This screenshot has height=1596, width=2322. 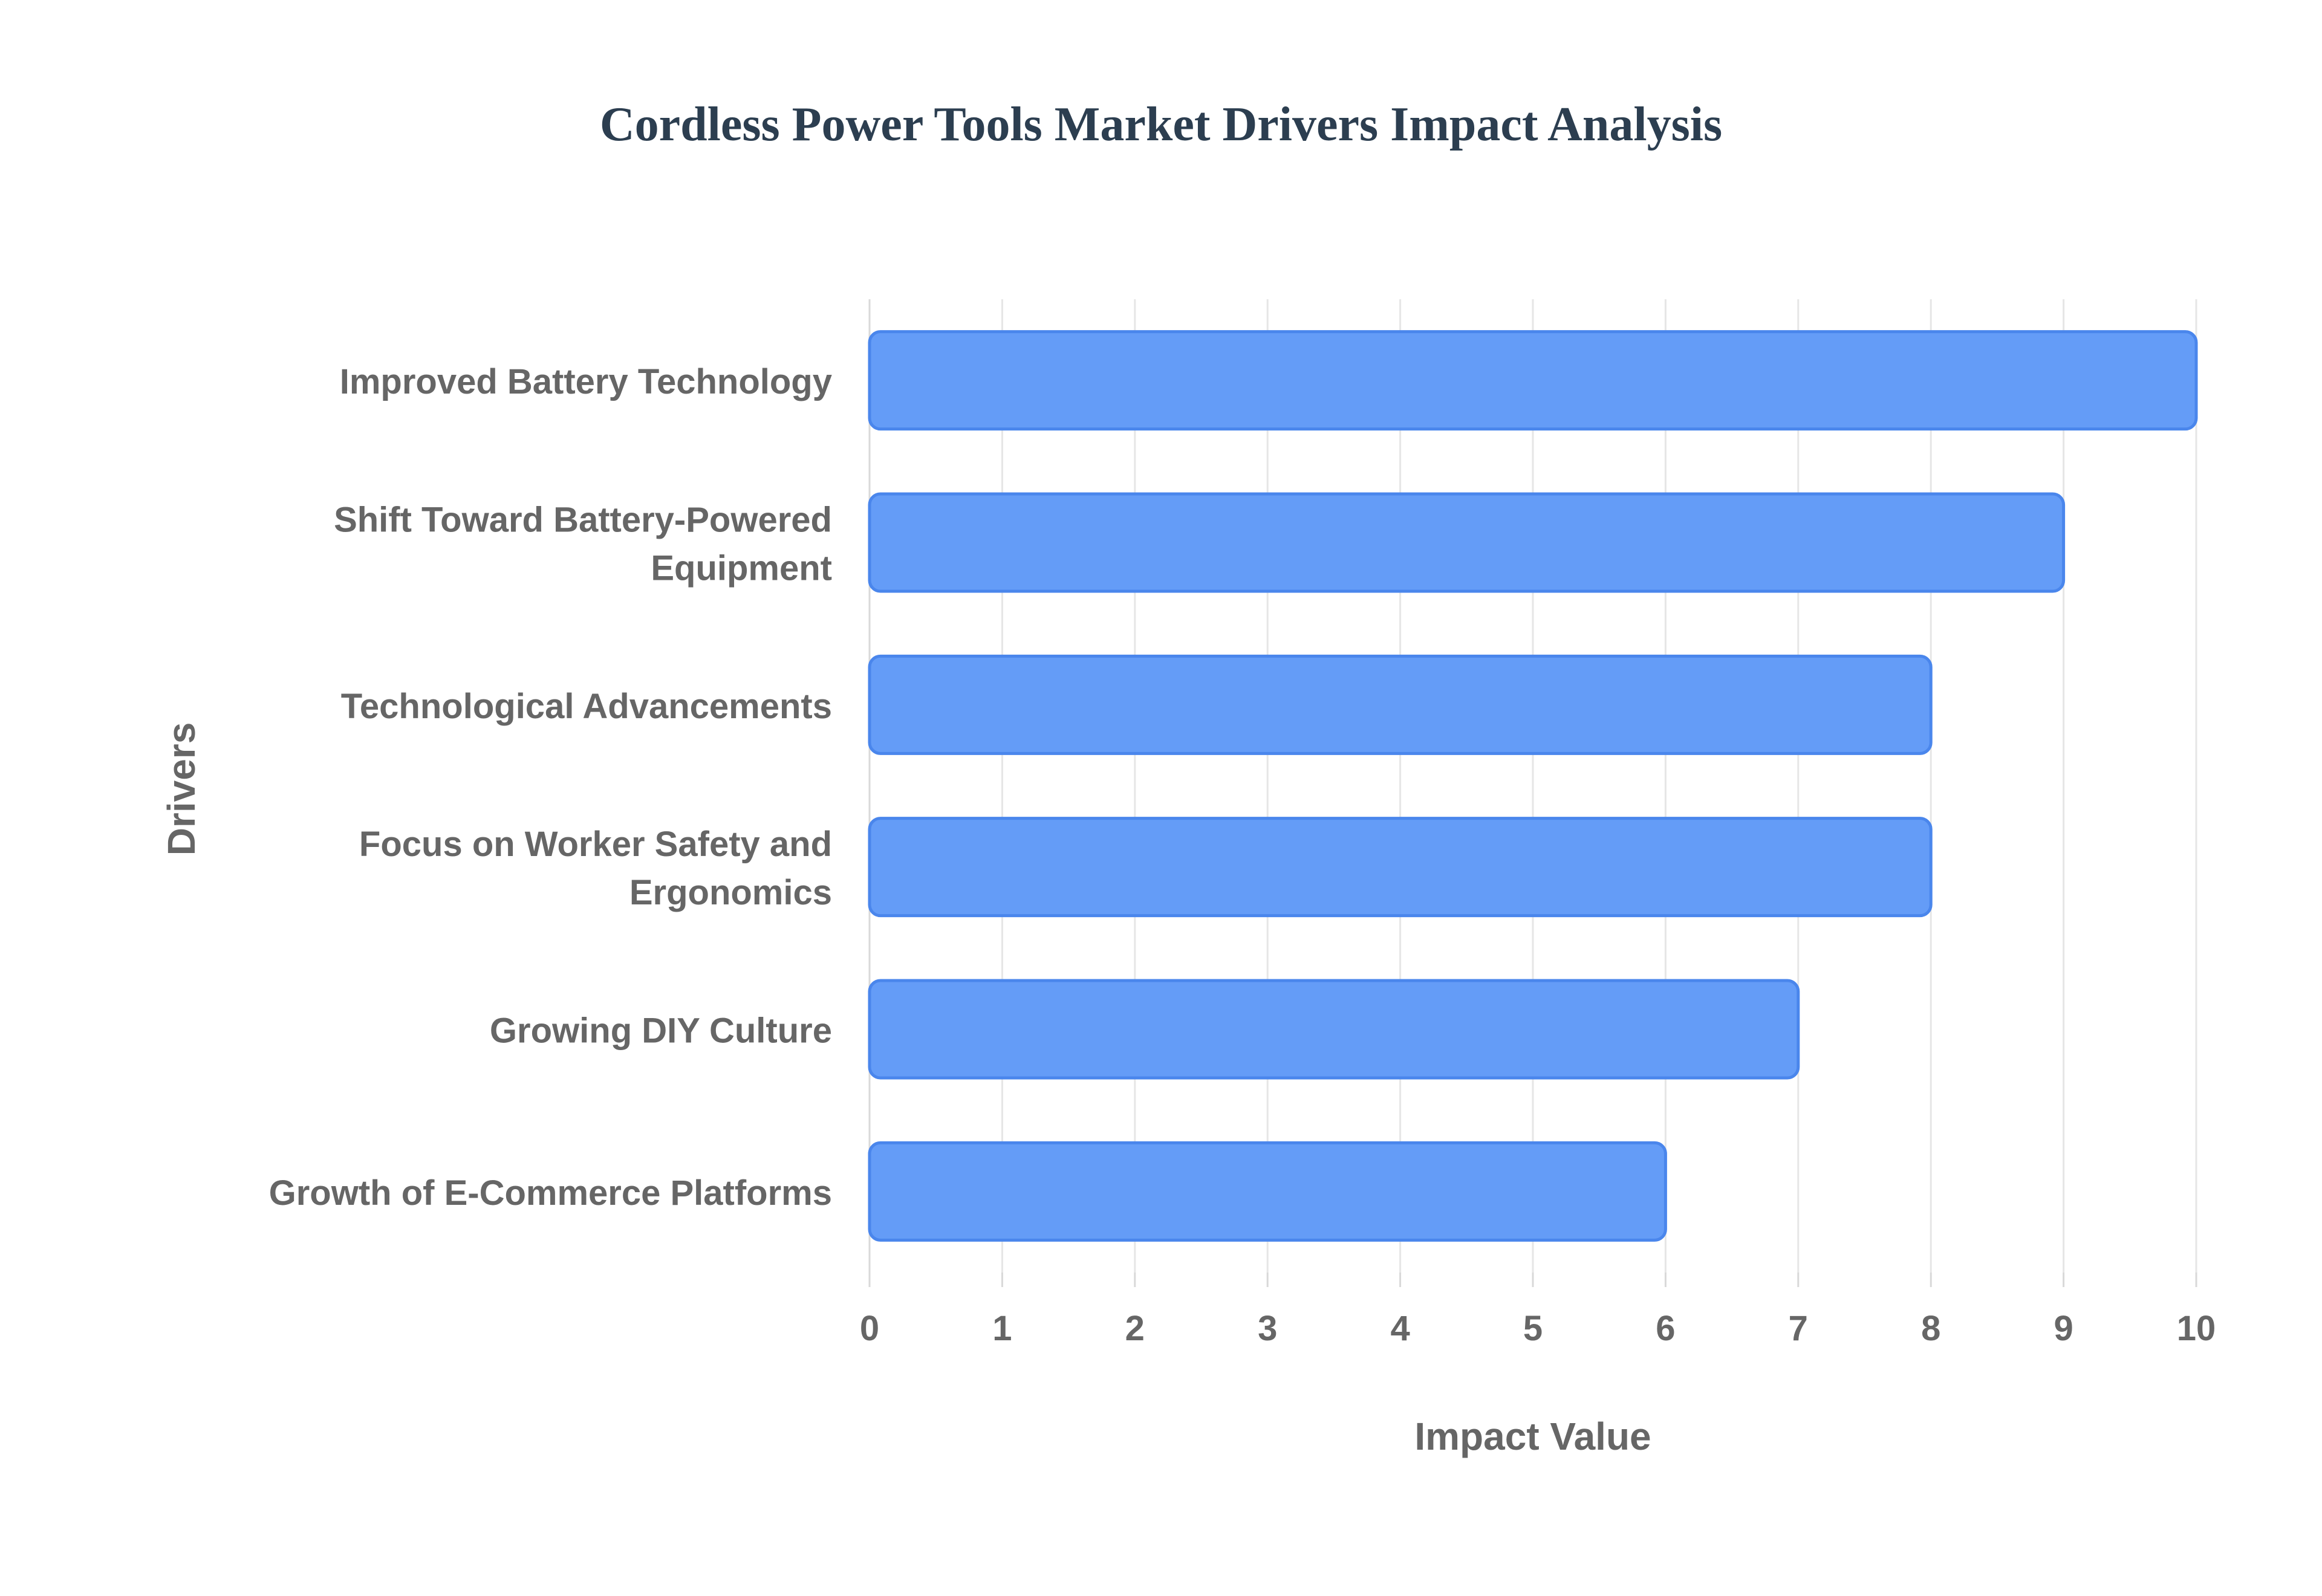 I want to click on category-label: Focus on Worker Safety and Ergonomics, so click(x=595, y=868).